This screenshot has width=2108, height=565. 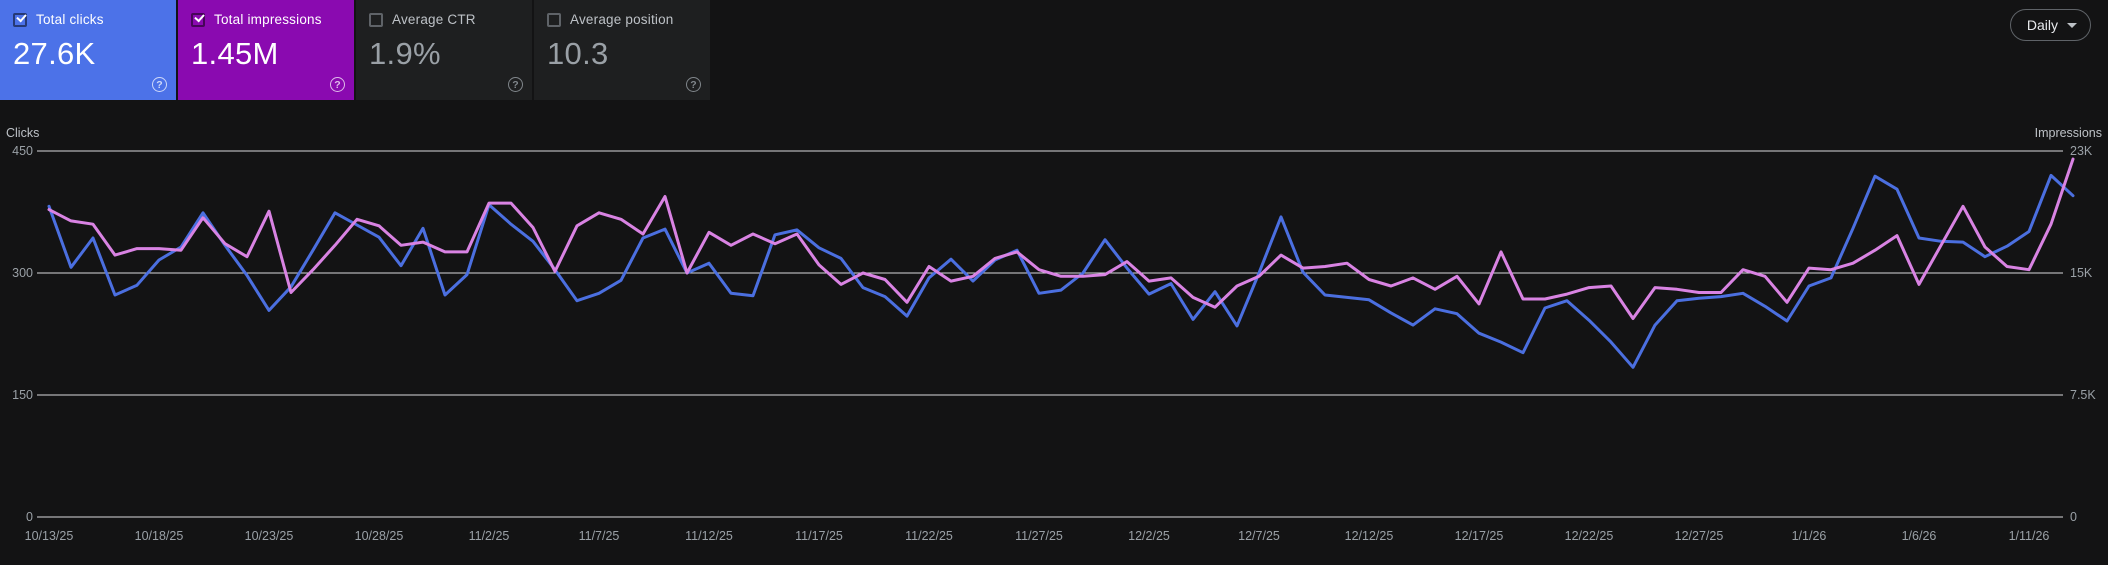 I want to click on x-axis-date-label: 12/2/25, so click(x=1149, y=536).